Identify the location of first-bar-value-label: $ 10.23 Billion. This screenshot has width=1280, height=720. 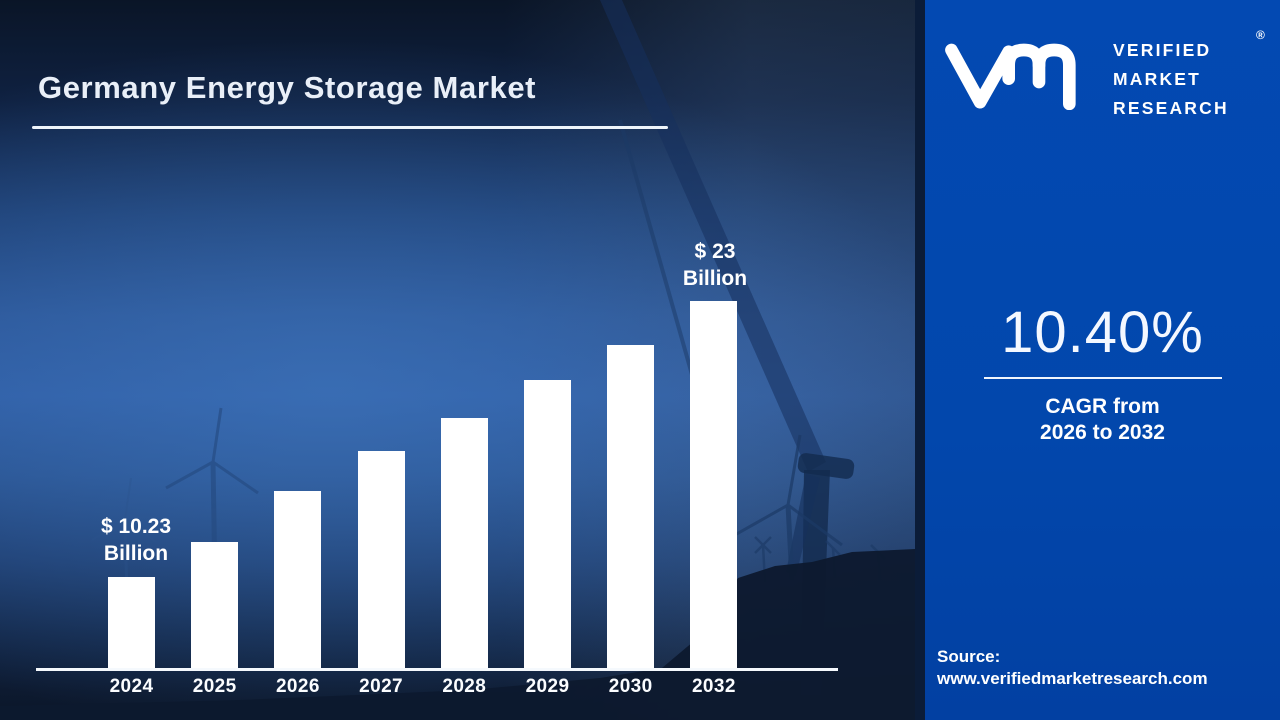
(136, 540).